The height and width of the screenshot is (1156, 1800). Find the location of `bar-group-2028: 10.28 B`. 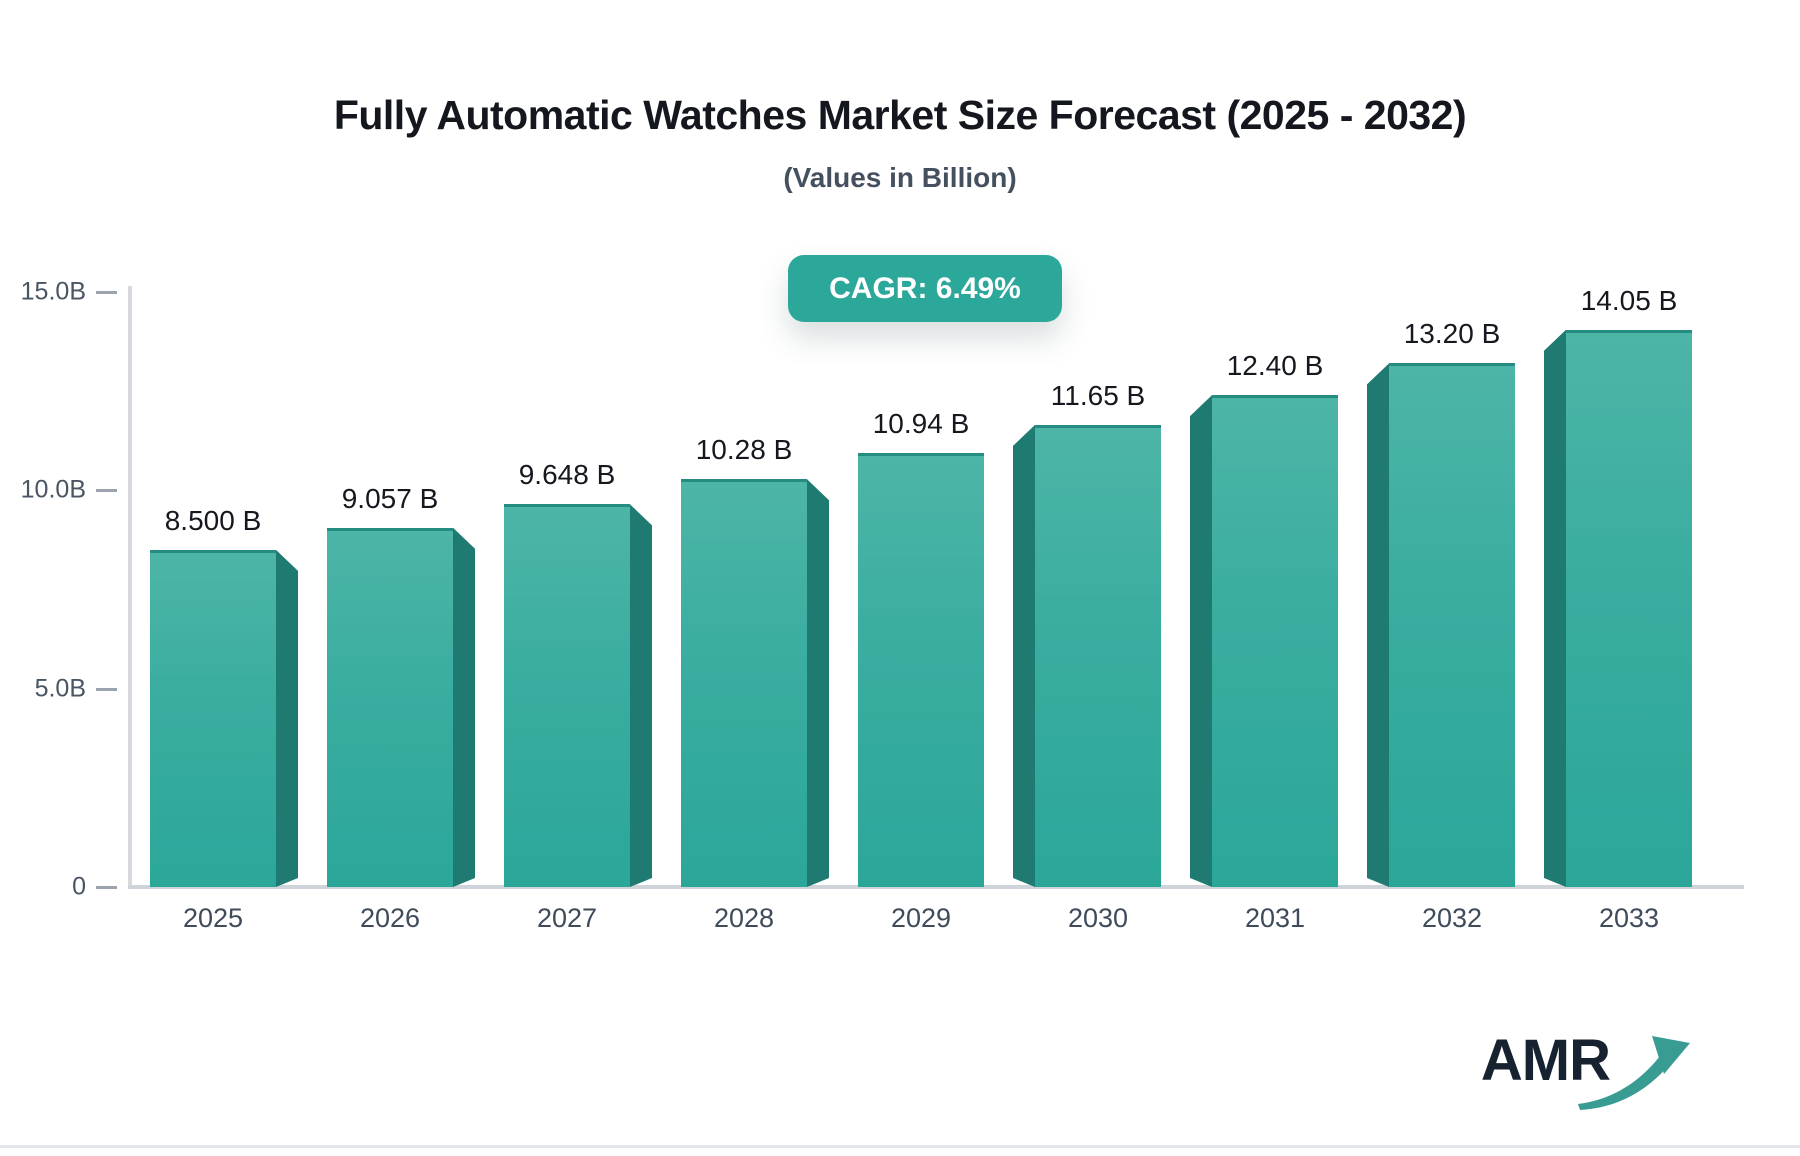

bar-group-2028: 10.28 B is located at coordinates (744, 660).